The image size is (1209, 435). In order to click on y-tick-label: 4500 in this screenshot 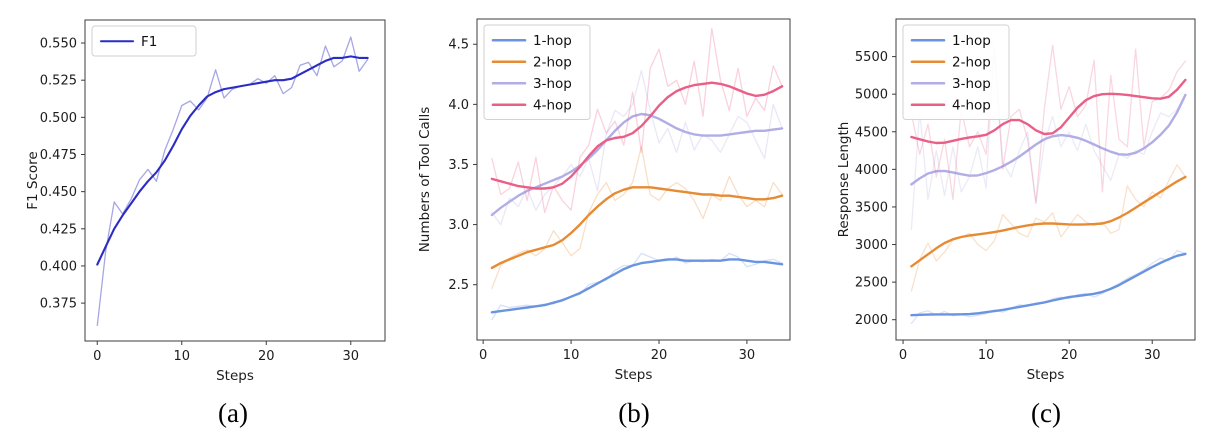, I will do `click(871, 132)`.